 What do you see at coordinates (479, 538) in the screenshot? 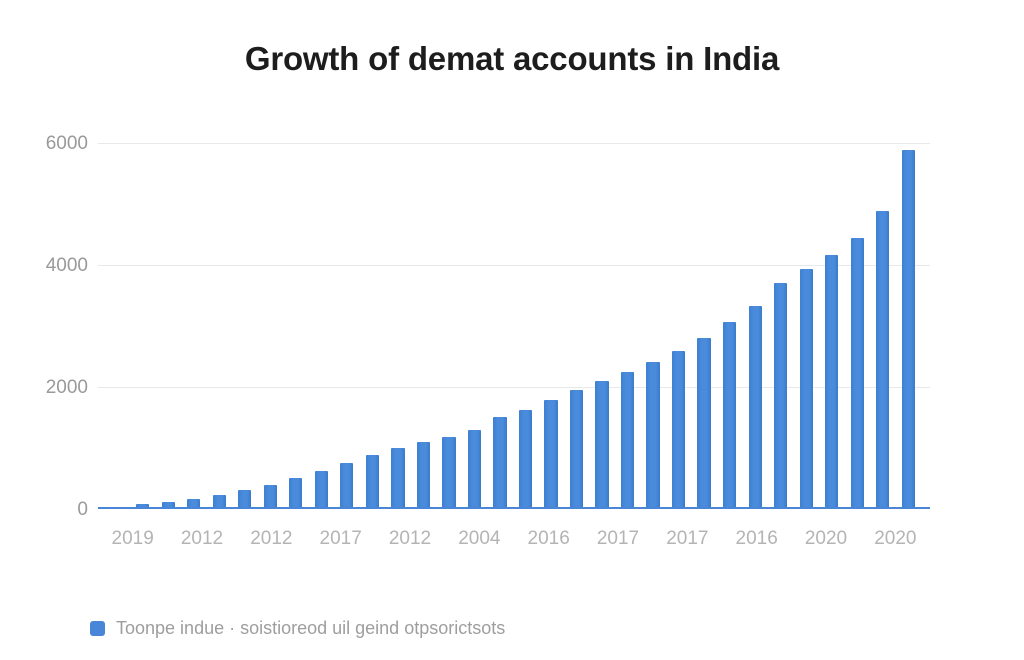
I see `x-axis-tick-label: 2004` at bounding box center [479, 538].